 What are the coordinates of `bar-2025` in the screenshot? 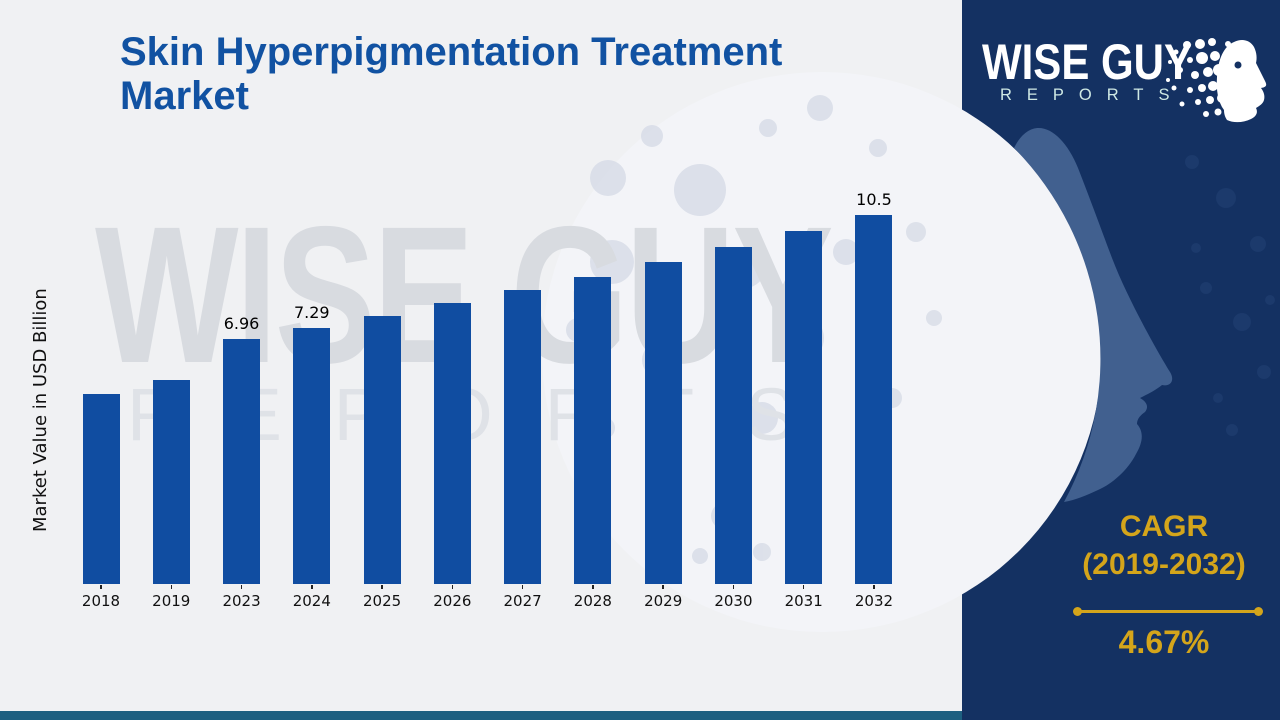 It's located at (382, 449).